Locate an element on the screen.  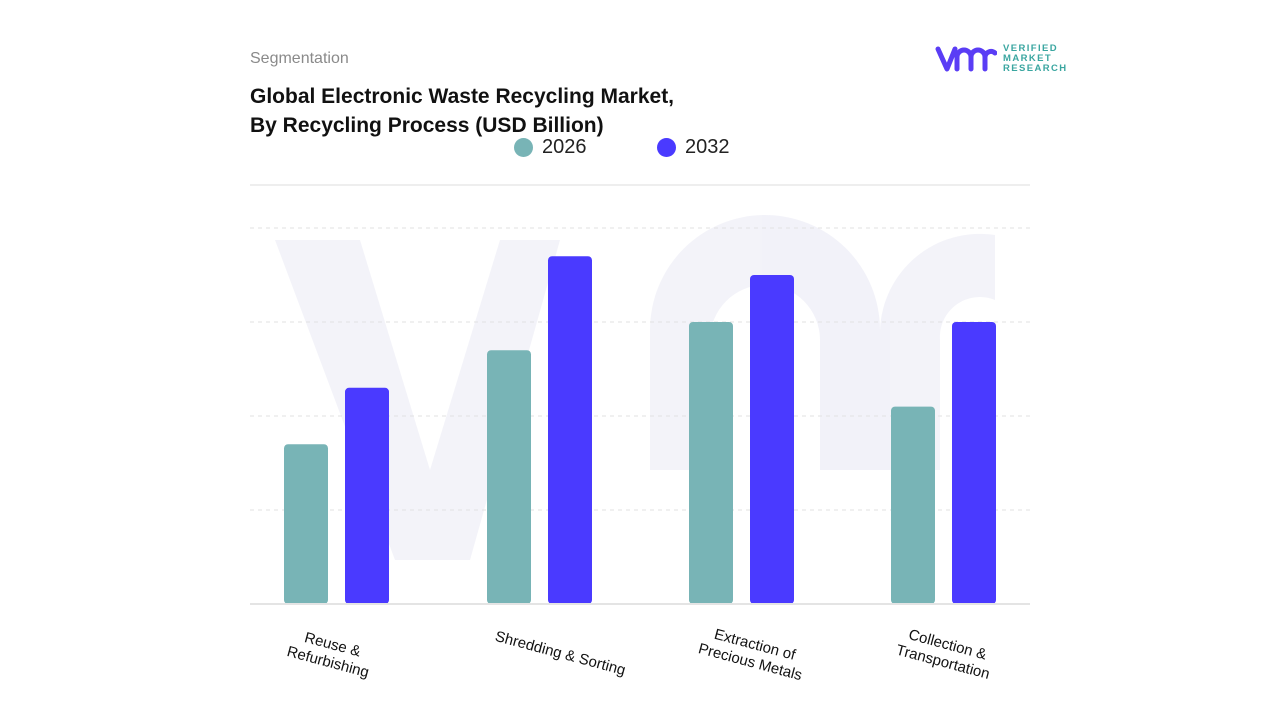
legend-item-2032: 2032 is located at coordinates (693, 147).